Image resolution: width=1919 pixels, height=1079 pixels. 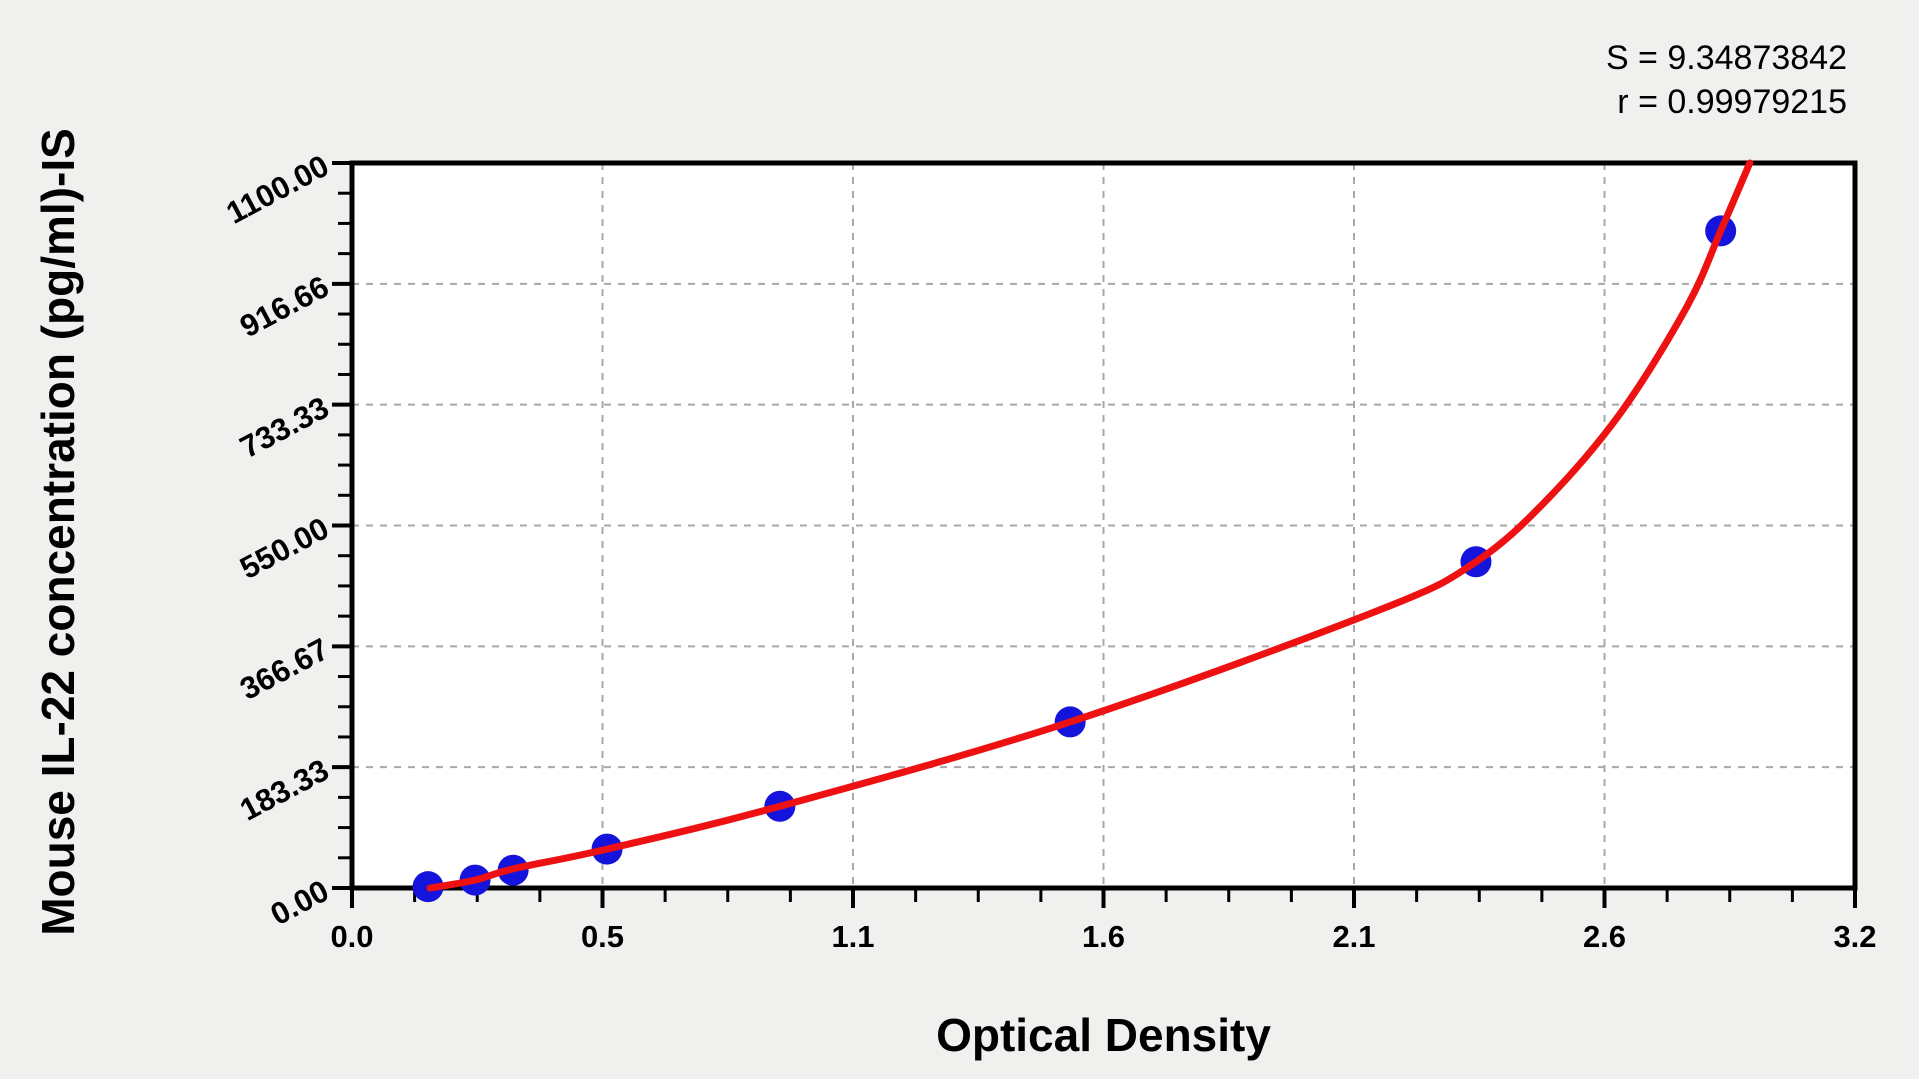 What do you see at coordinates (284, 668) in the screenshot?
I see `y-tick-label: 366.67` at bounding box center [284, 668].